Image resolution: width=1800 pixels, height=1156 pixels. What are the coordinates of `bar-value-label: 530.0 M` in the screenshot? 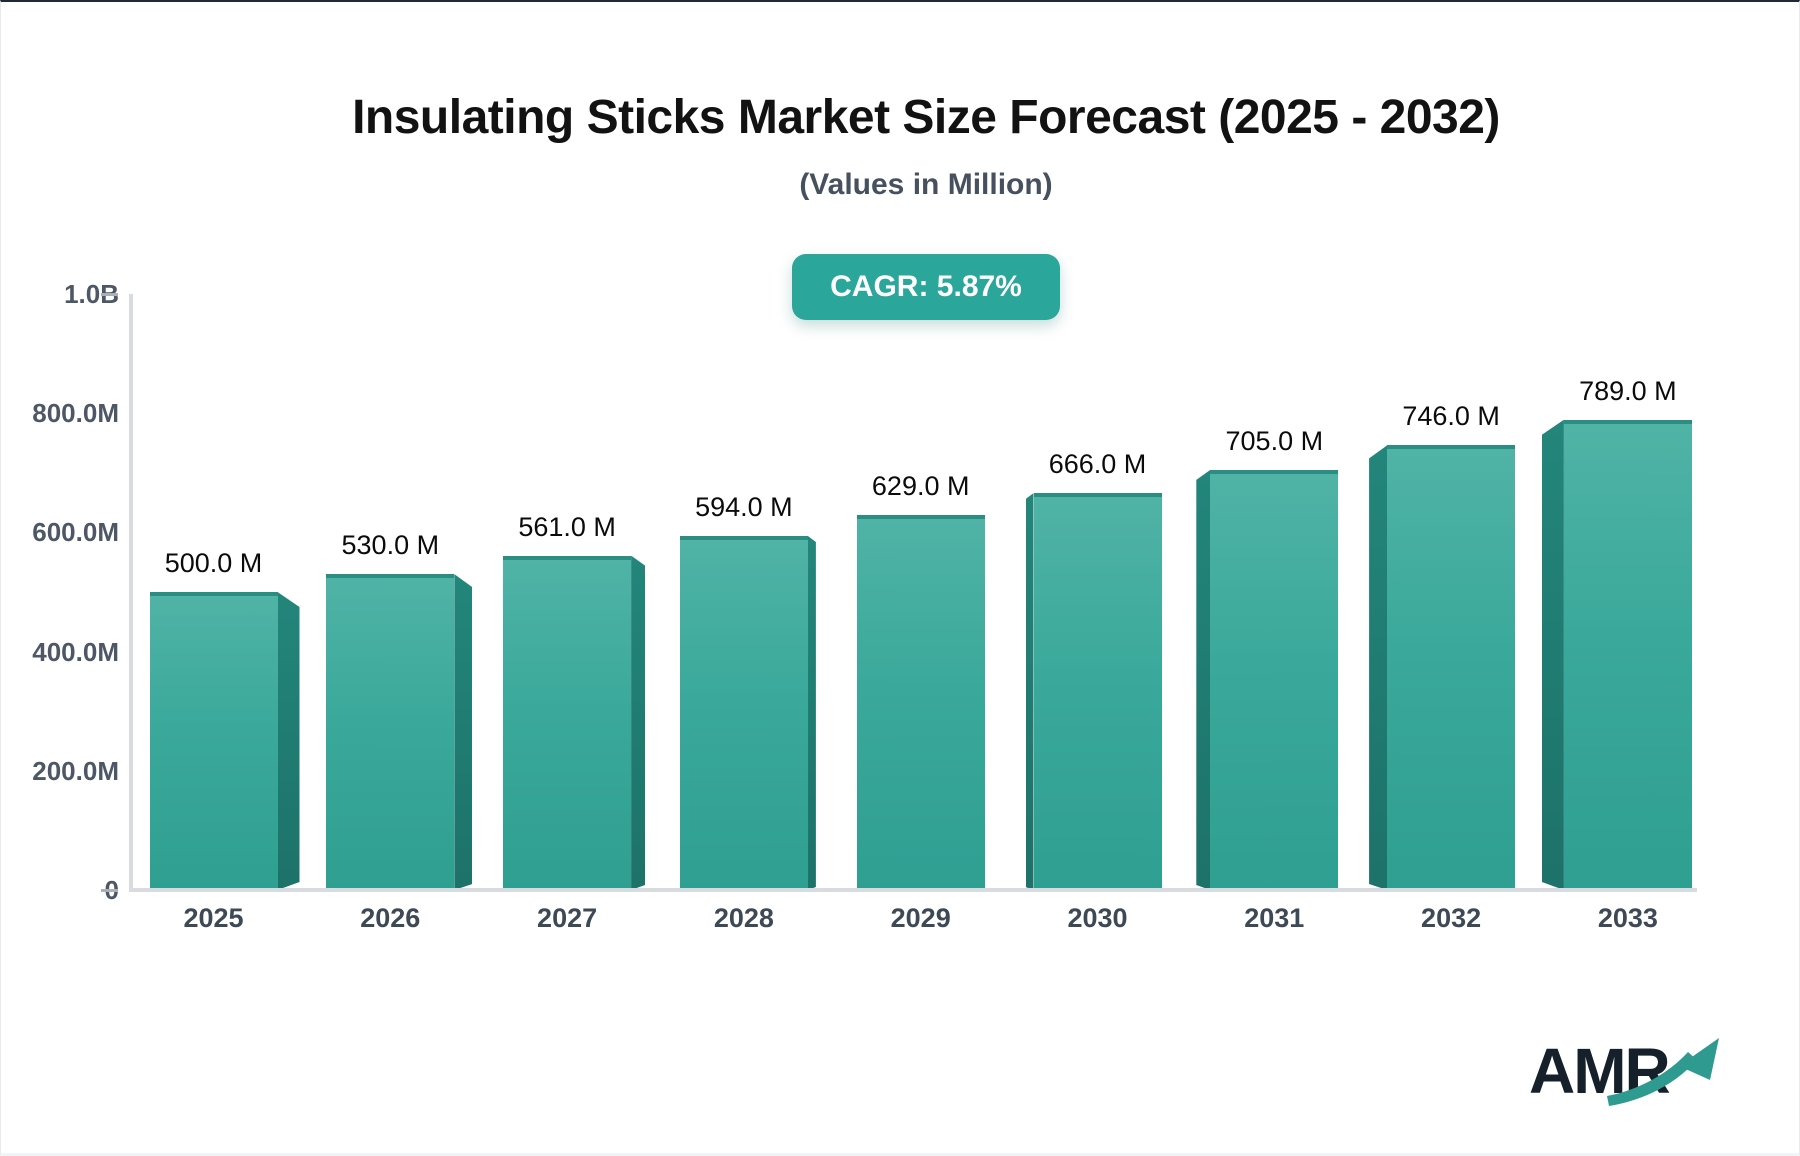 It's located at (390, 545).